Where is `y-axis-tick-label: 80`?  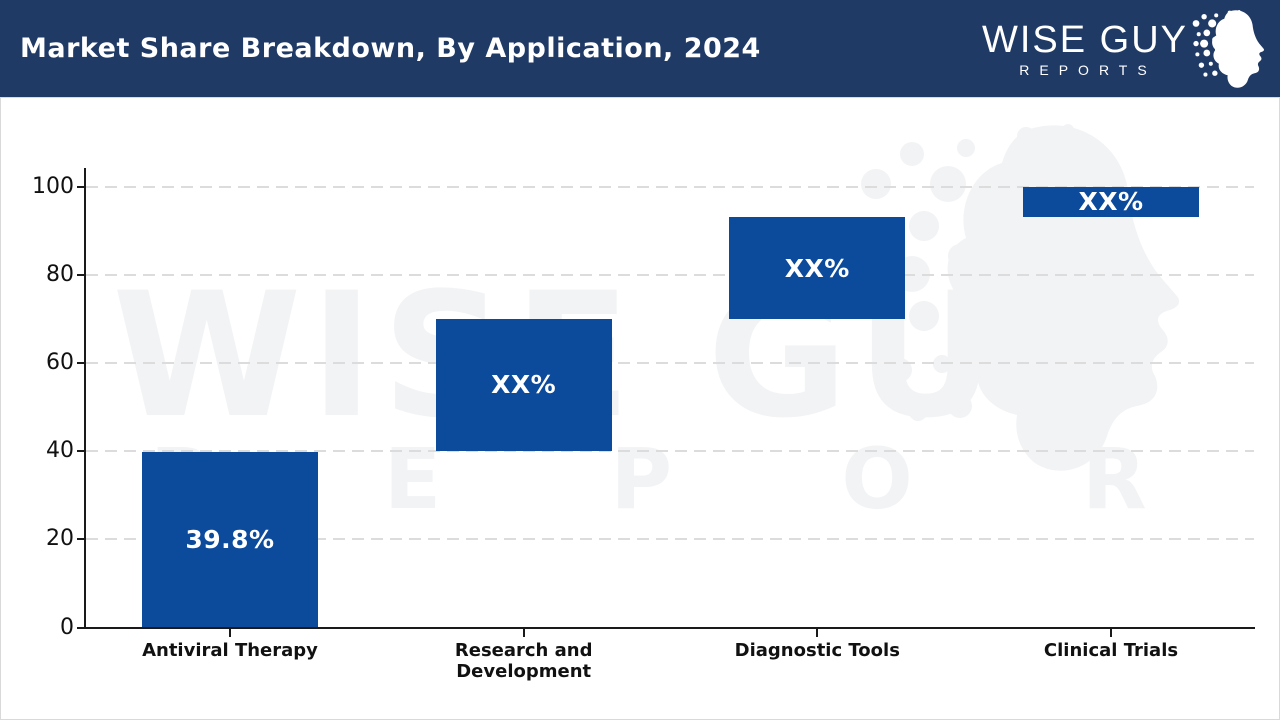
y-axis-tick-label: 80 is located at coordinates (60, 274).